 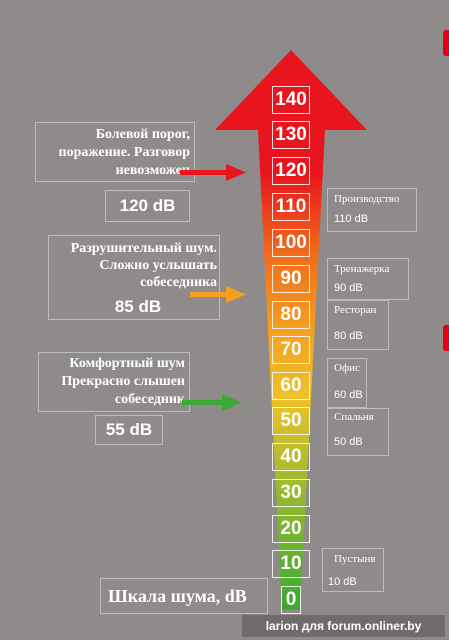 I want to click on note-line: Комфортный шум, so click(x=127, y=363).